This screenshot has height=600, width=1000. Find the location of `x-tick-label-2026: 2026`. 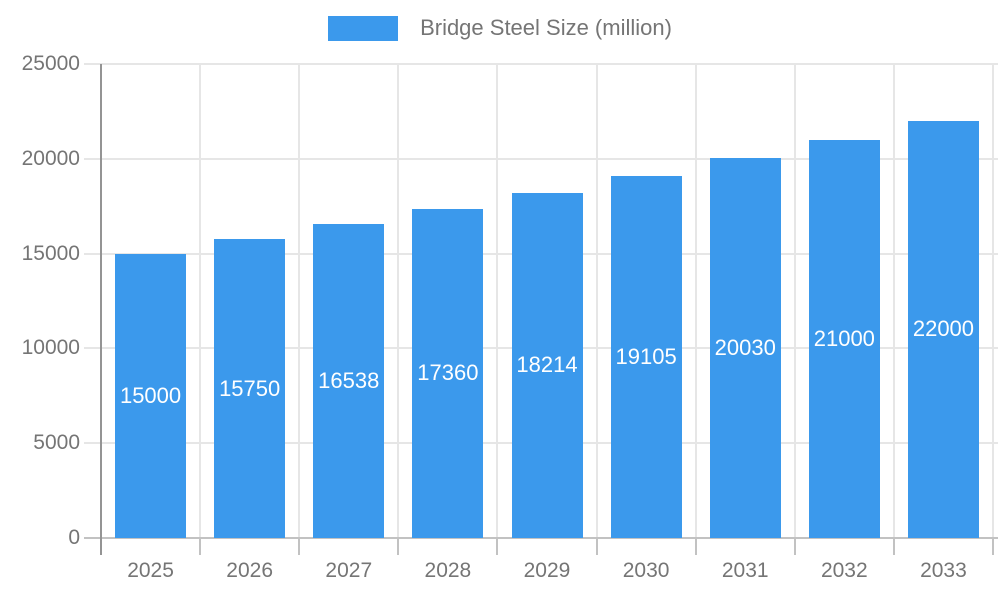

x-tick-label-2026: 2026 is located at coordinates (250, 570).